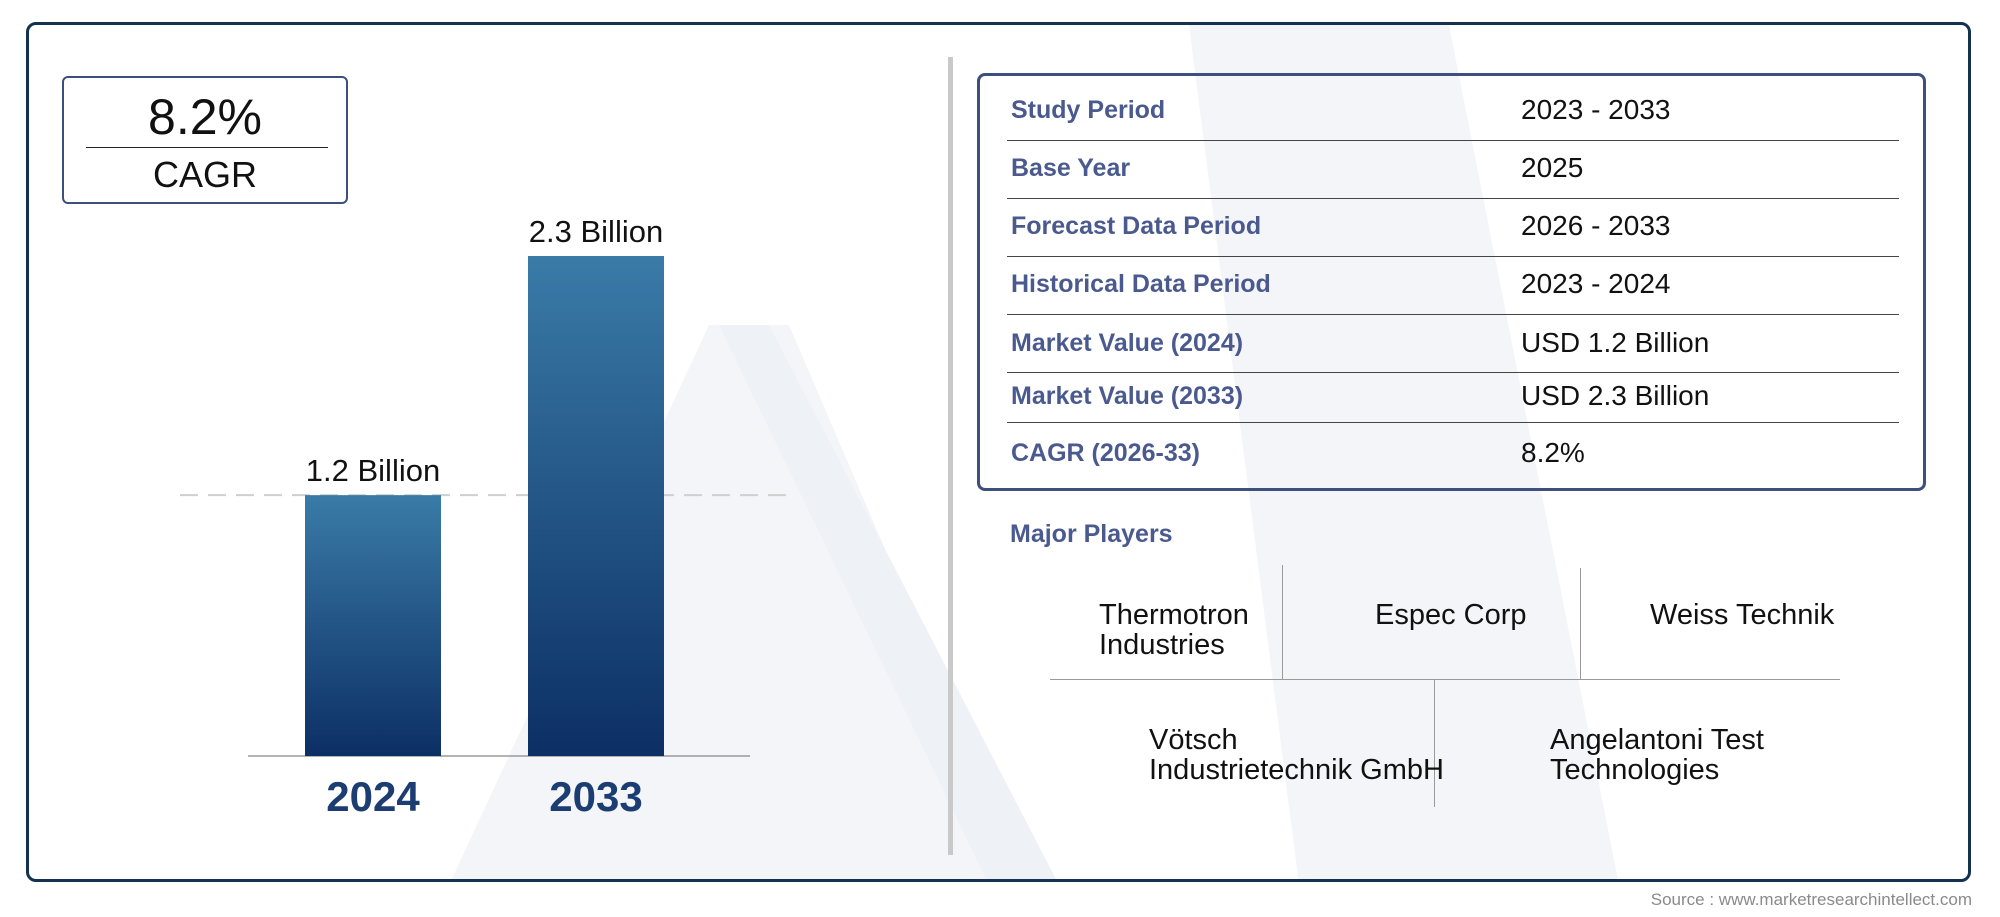 Image resolution: width=2000 pixels, height=917 pixels. What do you see at coordinates (1553, 452) in the screenshot?
I see `info-row-value: 8.2%` at bounding box center [1553, 452].